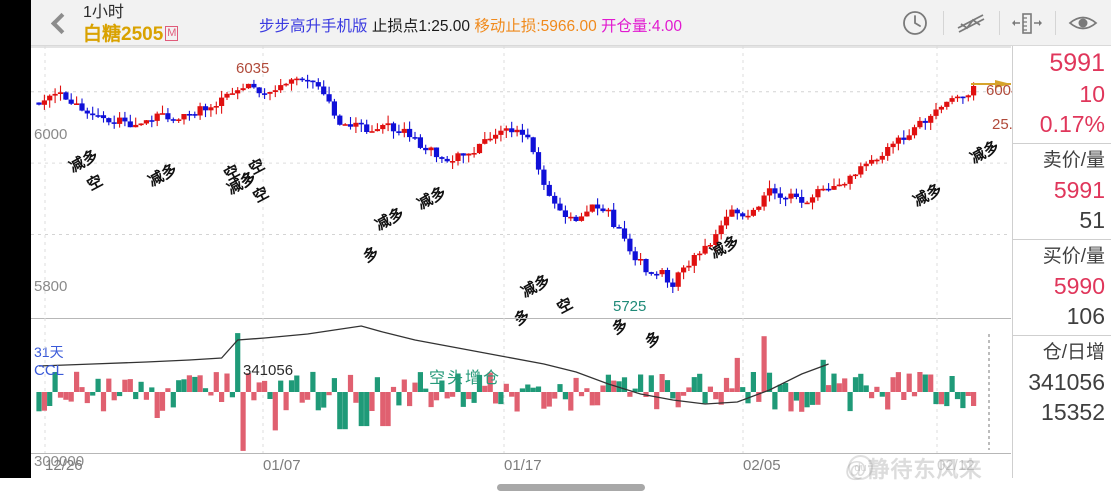 The height and width of the screenshot is (500, 1111). Describe the element at coordinates (860, 467) in the screenshot. I see `baidu-logo-icon: du` at that location.